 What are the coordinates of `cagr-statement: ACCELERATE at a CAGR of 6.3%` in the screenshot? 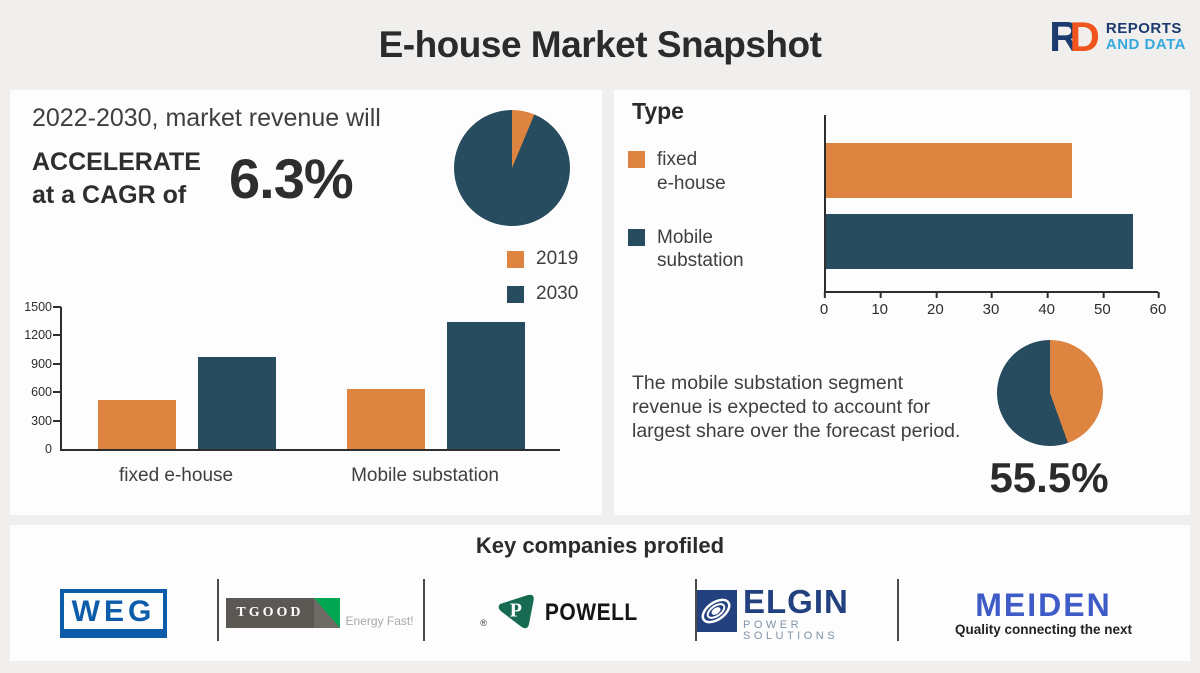 It's located at (193, 178).